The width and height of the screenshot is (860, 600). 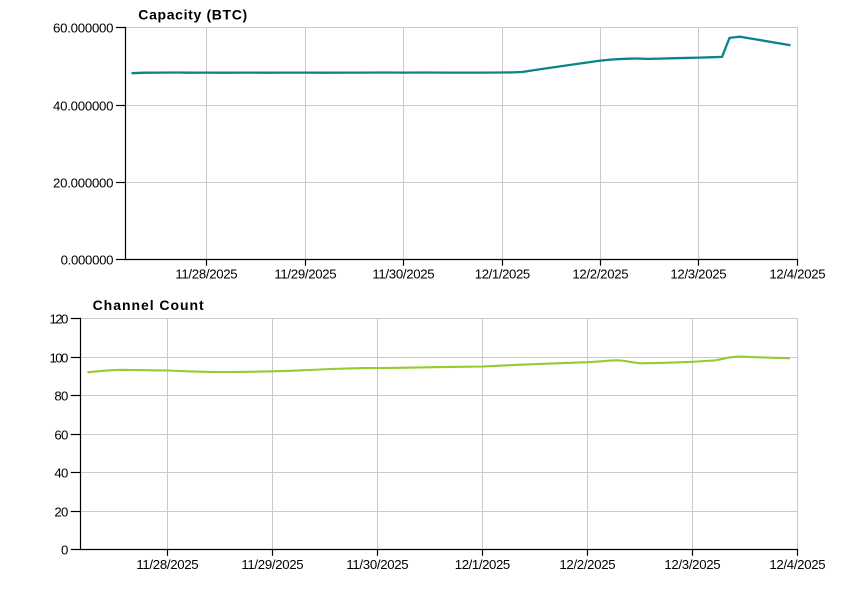 I want to click on svg-text: 60.000000, so click(x=83, y=27).